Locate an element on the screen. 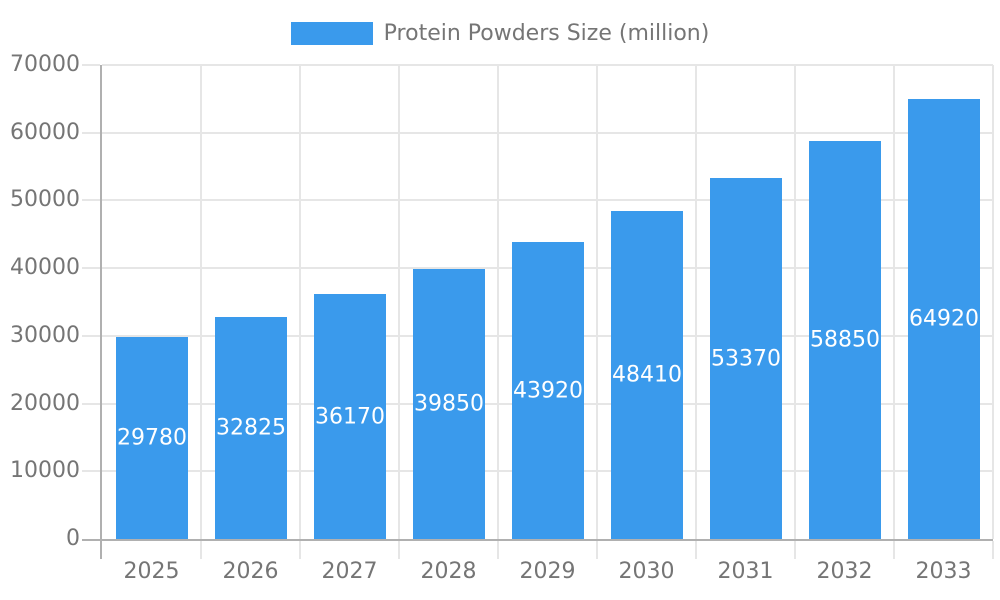  bar: 53370 is located at coordinates (746, 358).